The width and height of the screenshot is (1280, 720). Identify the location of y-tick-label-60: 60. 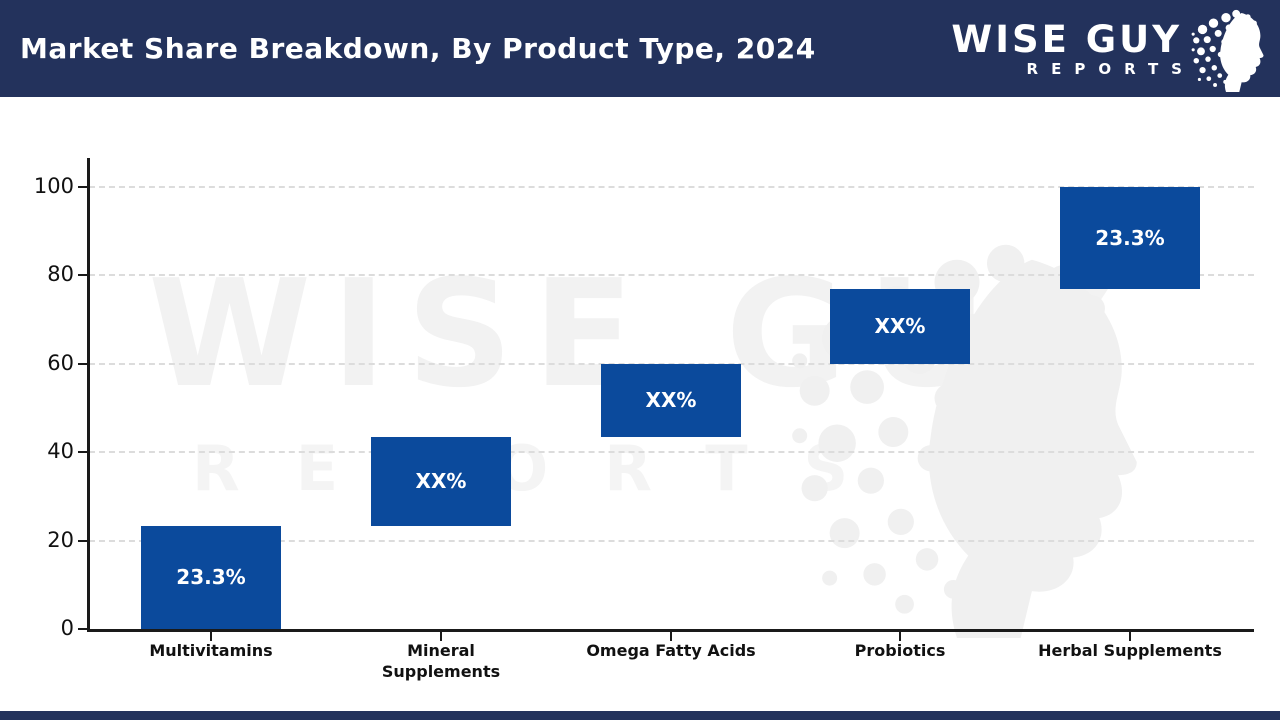
(60, 362).